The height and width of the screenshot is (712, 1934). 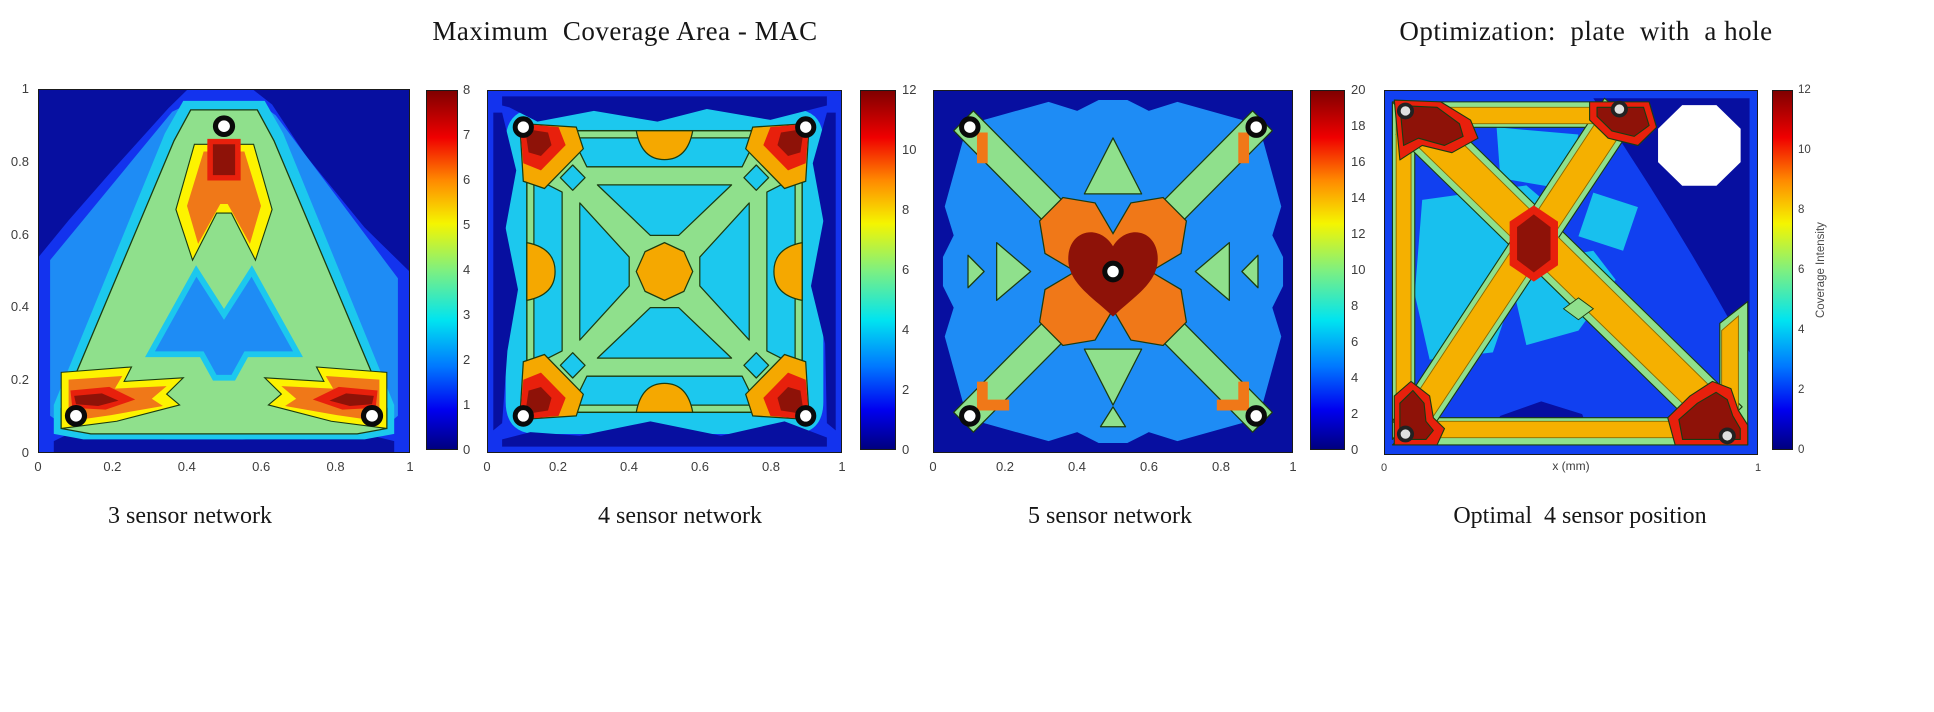 What do you see at coordinates (1110, 516) in the screenshot?
I see `caption-5-sensor: 5 sensor network` at bounding box center [1110, 516].